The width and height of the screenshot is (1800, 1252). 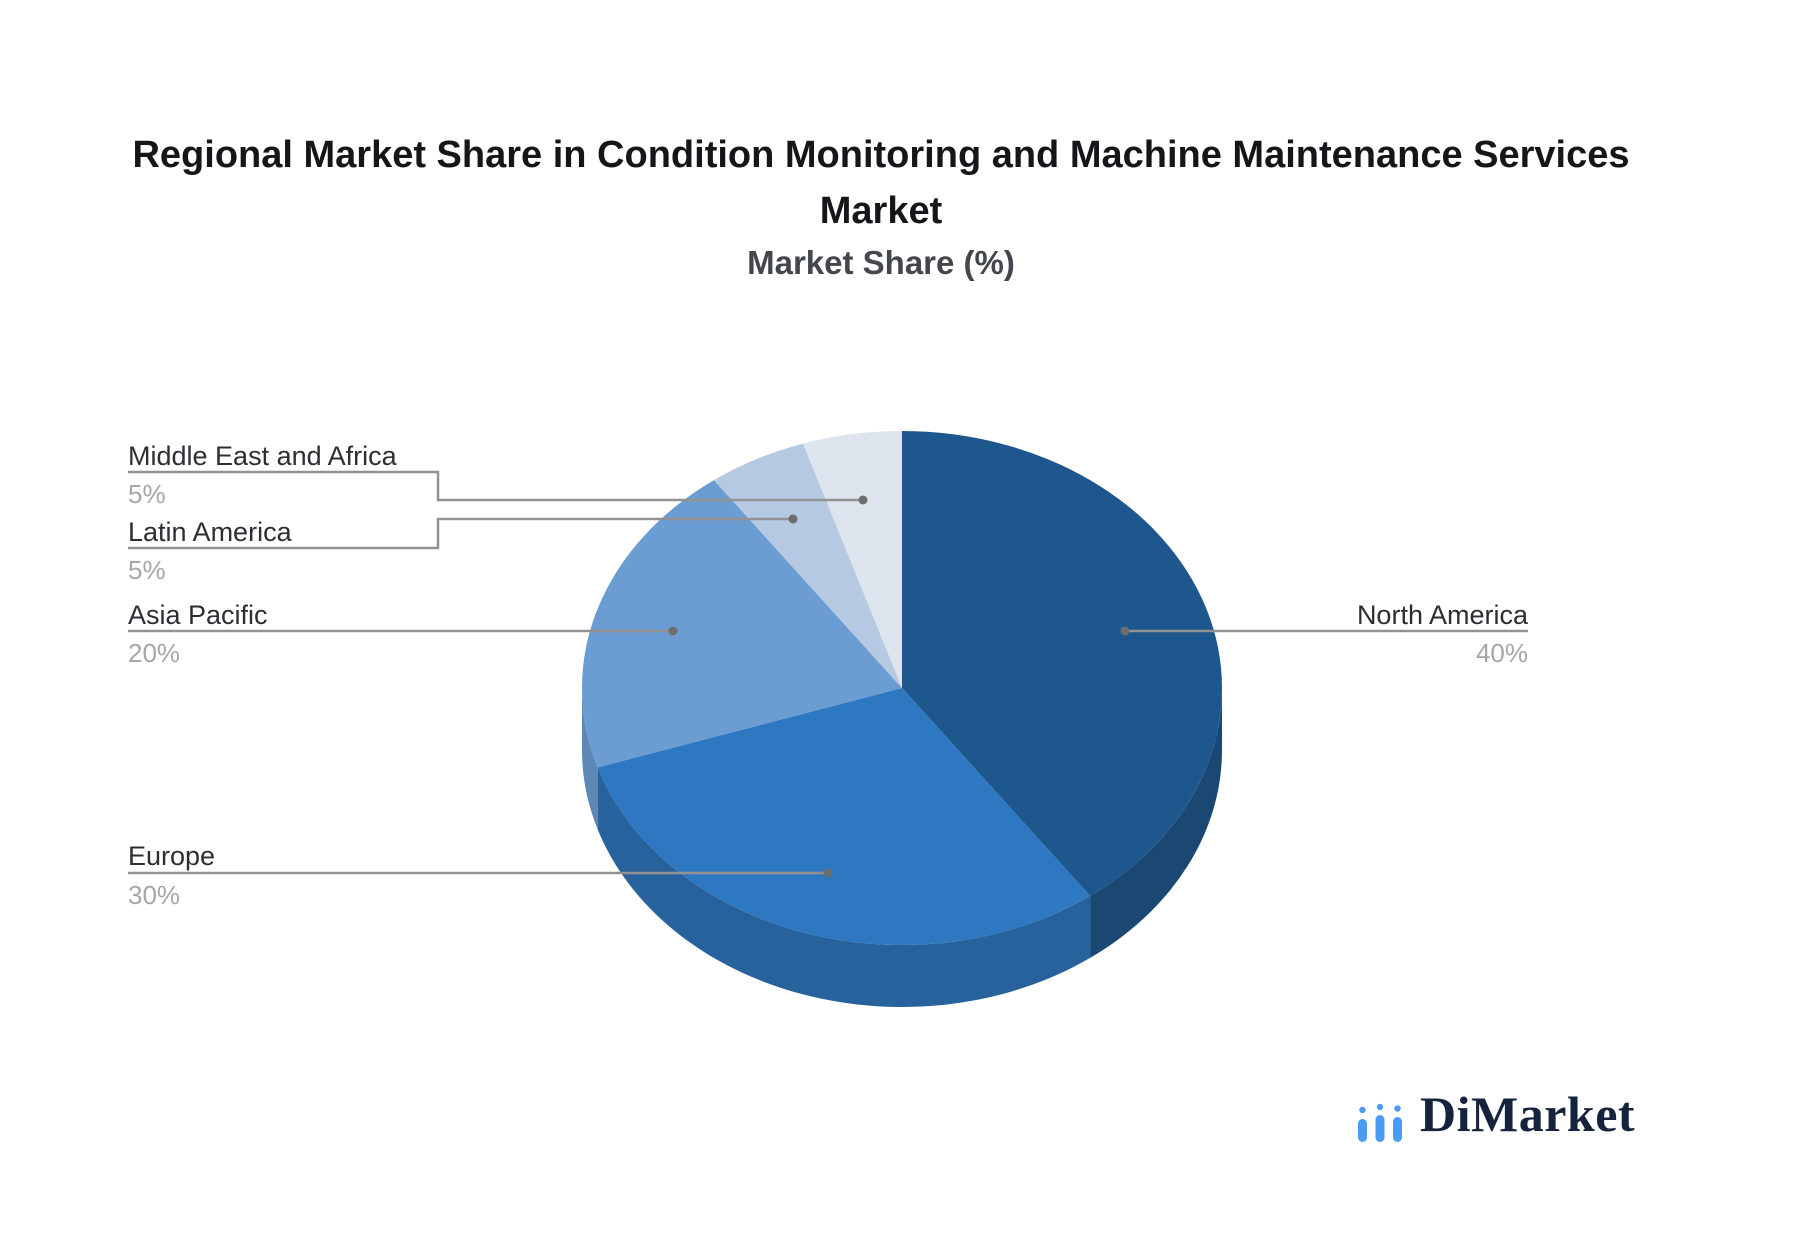 I want to click on slice-label-asia-pacific: Asia Pacific, so click(x=198, y=615).